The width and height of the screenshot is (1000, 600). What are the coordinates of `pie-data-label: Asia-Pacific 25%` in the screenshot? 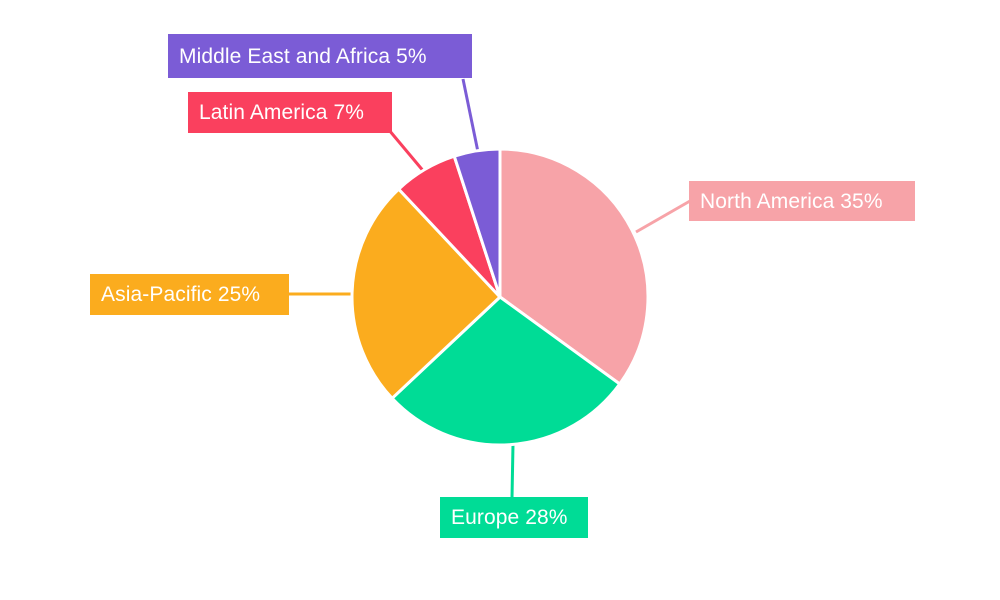 It's located at (189, 294).